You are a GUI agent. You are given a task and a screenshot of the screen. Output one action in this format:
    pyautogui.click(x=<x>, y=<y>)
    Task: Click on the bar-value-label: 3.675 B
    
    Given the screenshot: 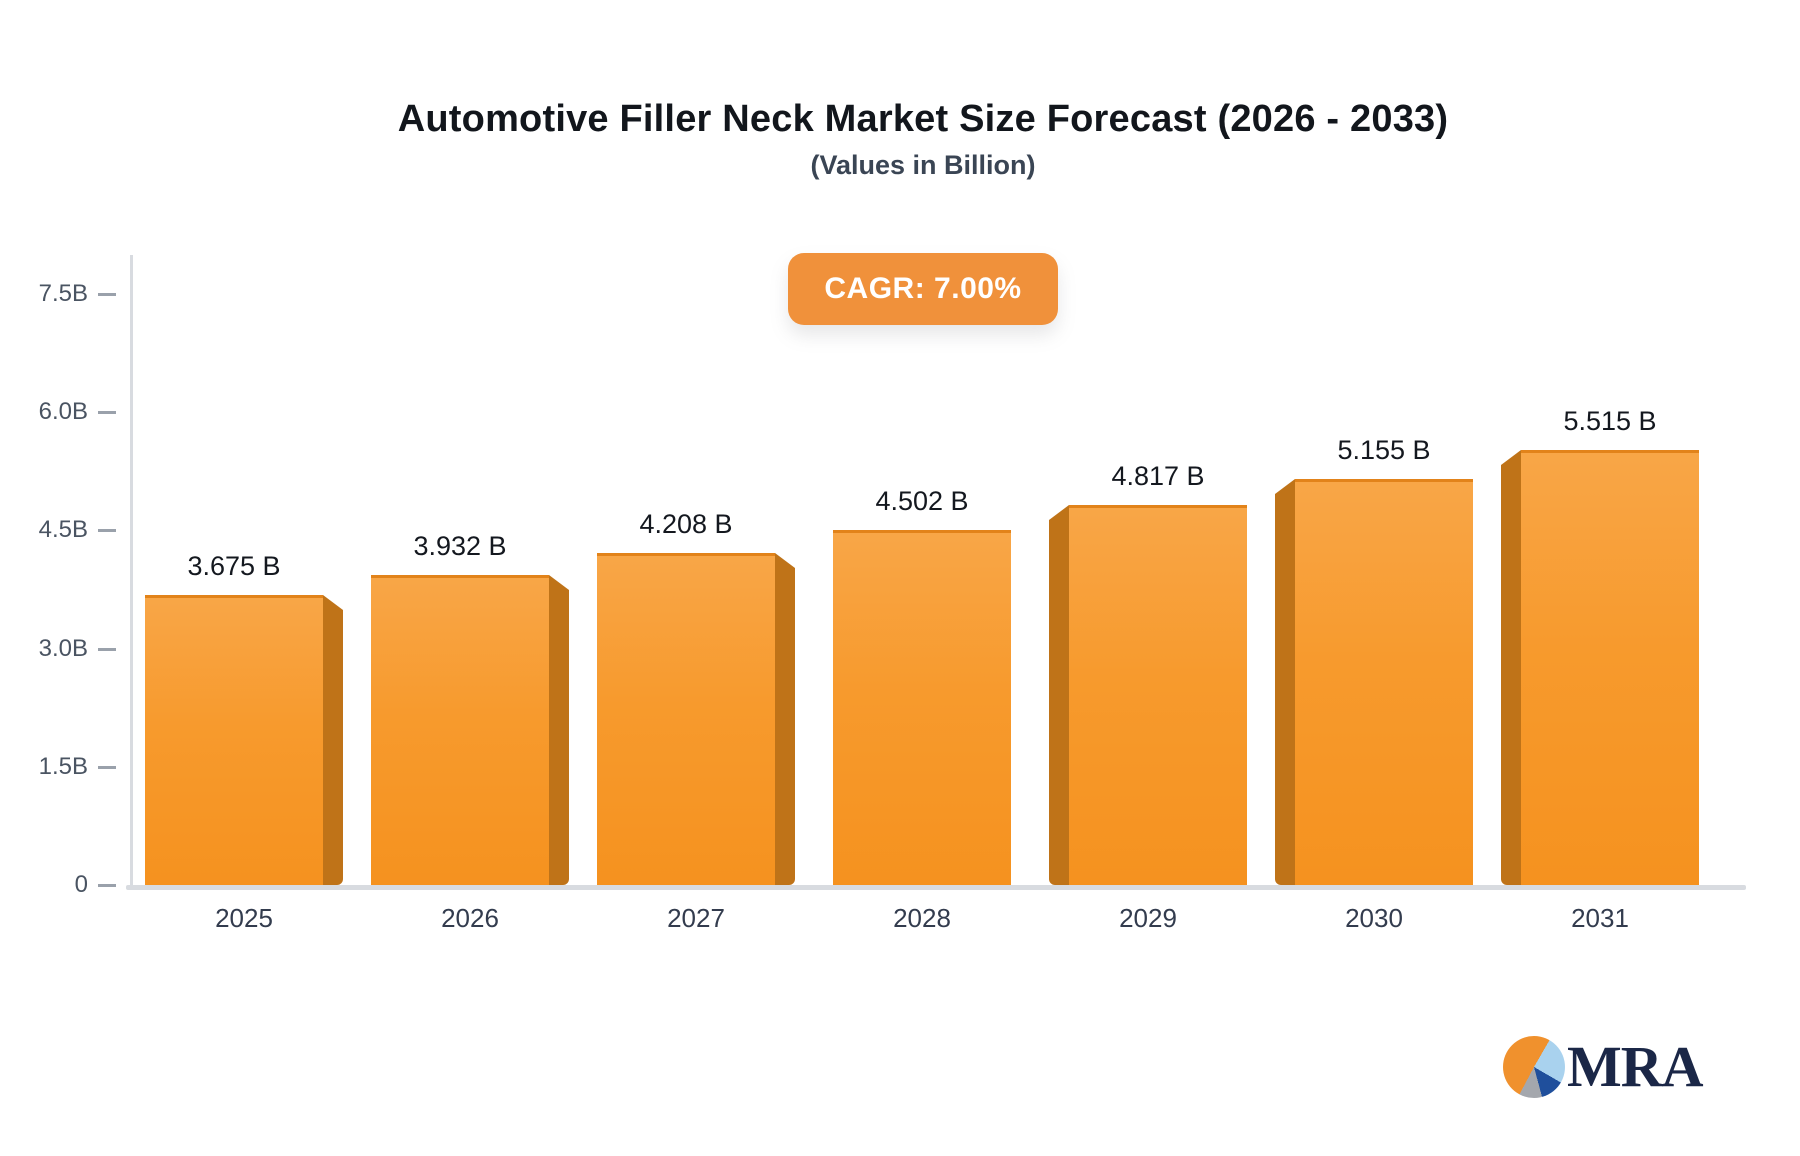 What is the action you would take?
    pyautogui.click(x=234, y=566)
    